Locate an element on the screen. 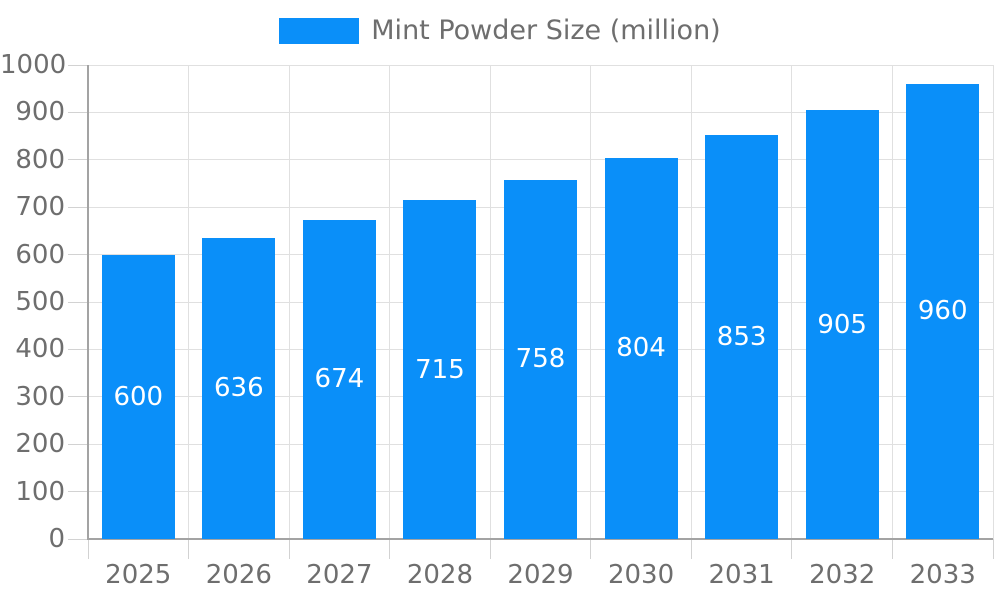  bar-value-label: 674 is located at coordinates (339, 379).